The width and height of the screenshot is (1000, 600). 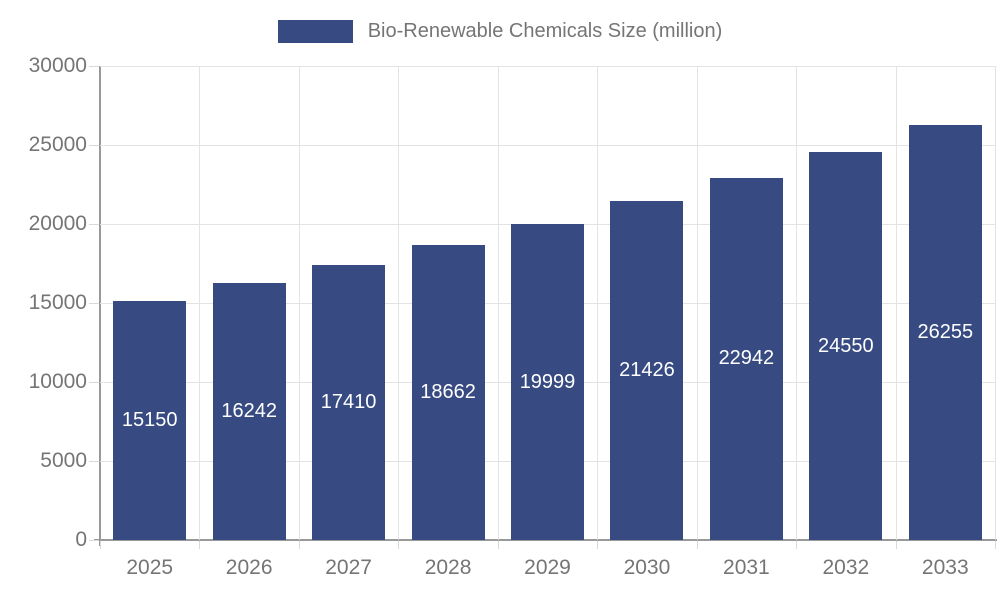 I want to click on bar-2031: 22942, so click(x=746, y=358).